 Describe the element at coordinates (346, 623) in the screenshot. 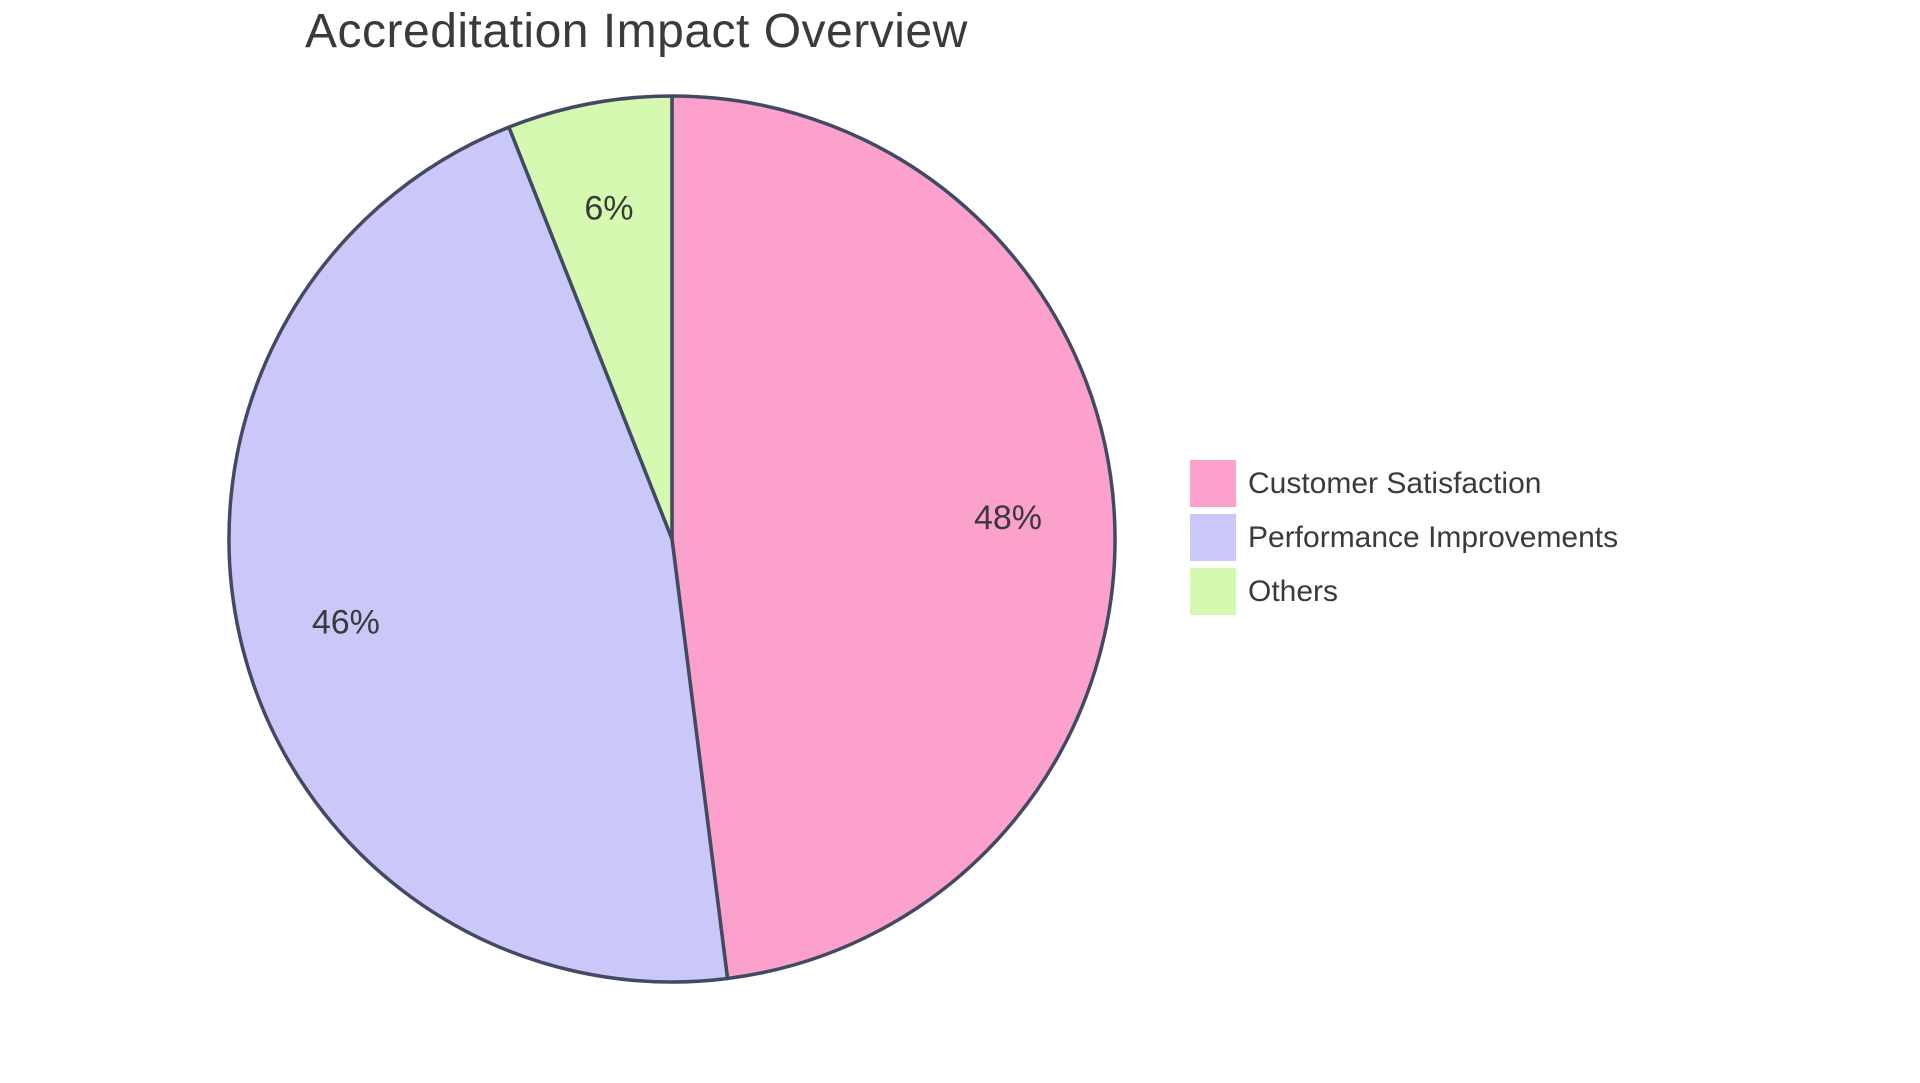

I see `slice-value-label: 46%` at that location.